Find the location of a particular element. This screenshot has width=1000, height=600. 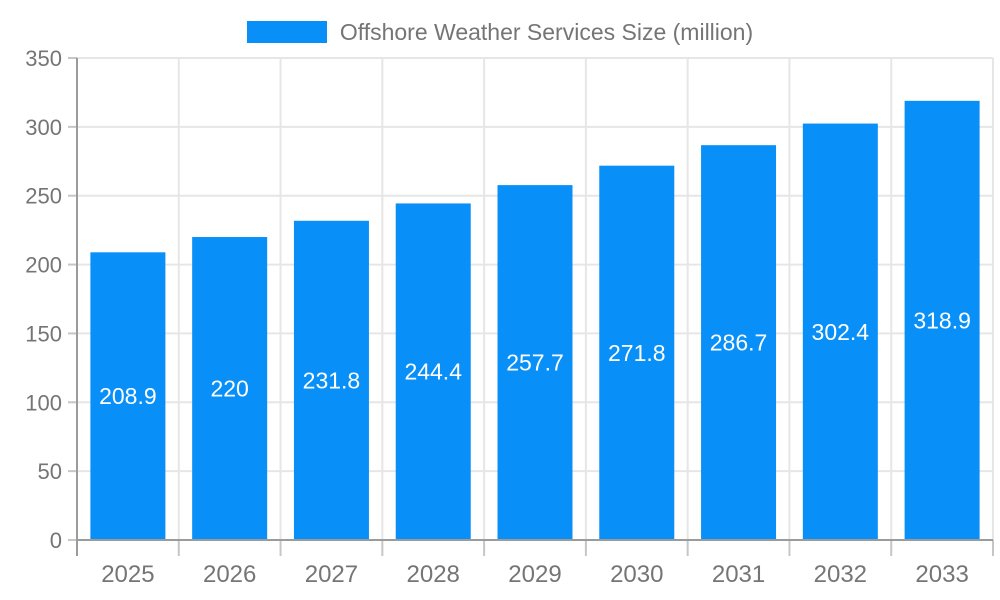

y-tick-label: 350 is located at coordinates (43, 58).